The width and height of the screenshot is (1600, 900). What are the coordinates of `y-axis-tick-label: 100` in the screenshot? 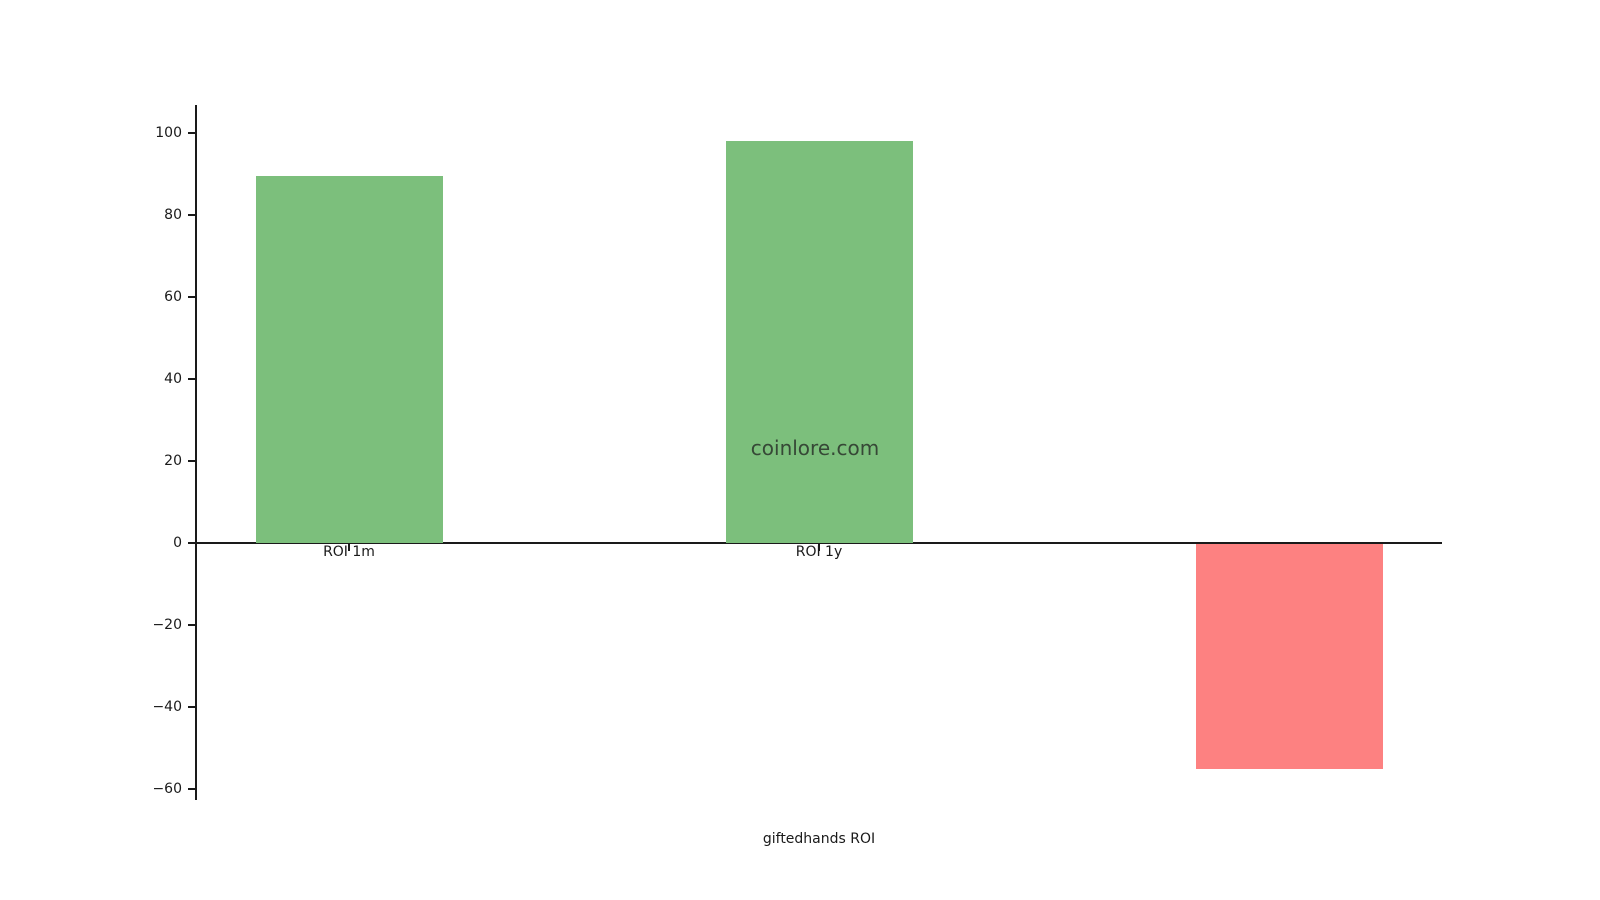 It's located at (168, 132).